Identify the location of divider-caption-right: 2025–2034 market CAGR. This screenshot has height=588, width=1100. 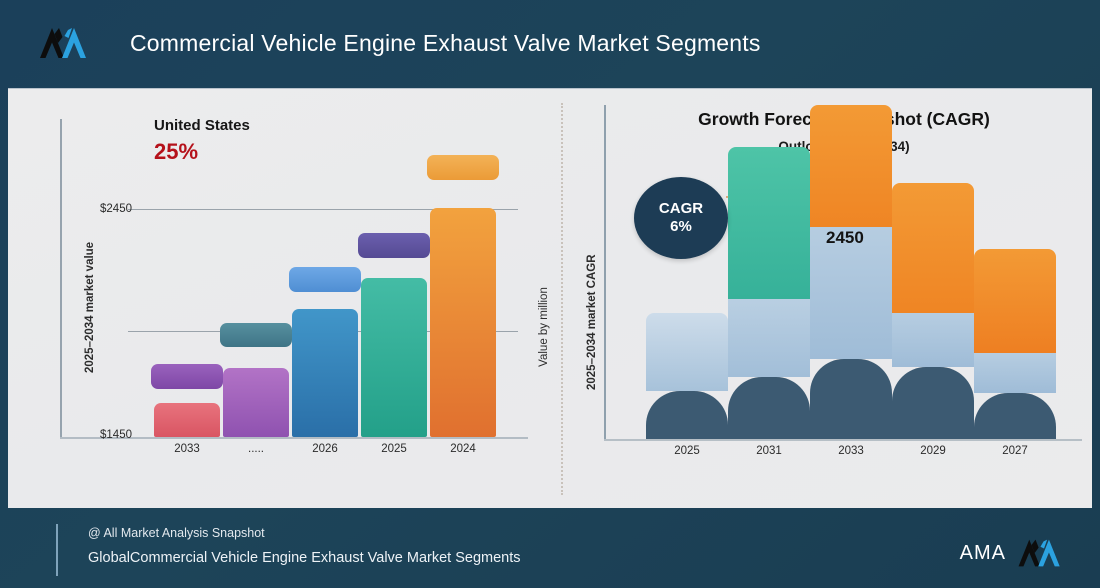
(592, 322).